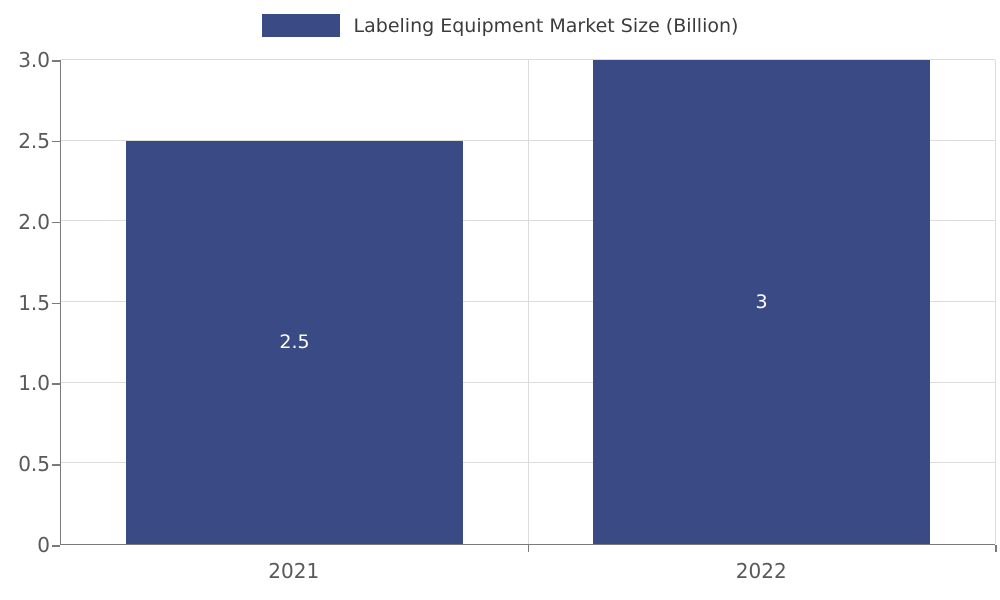 This screenshot has width=1000, height=600. I want to click on y-tick-label: 3.0, so click(34, 60).